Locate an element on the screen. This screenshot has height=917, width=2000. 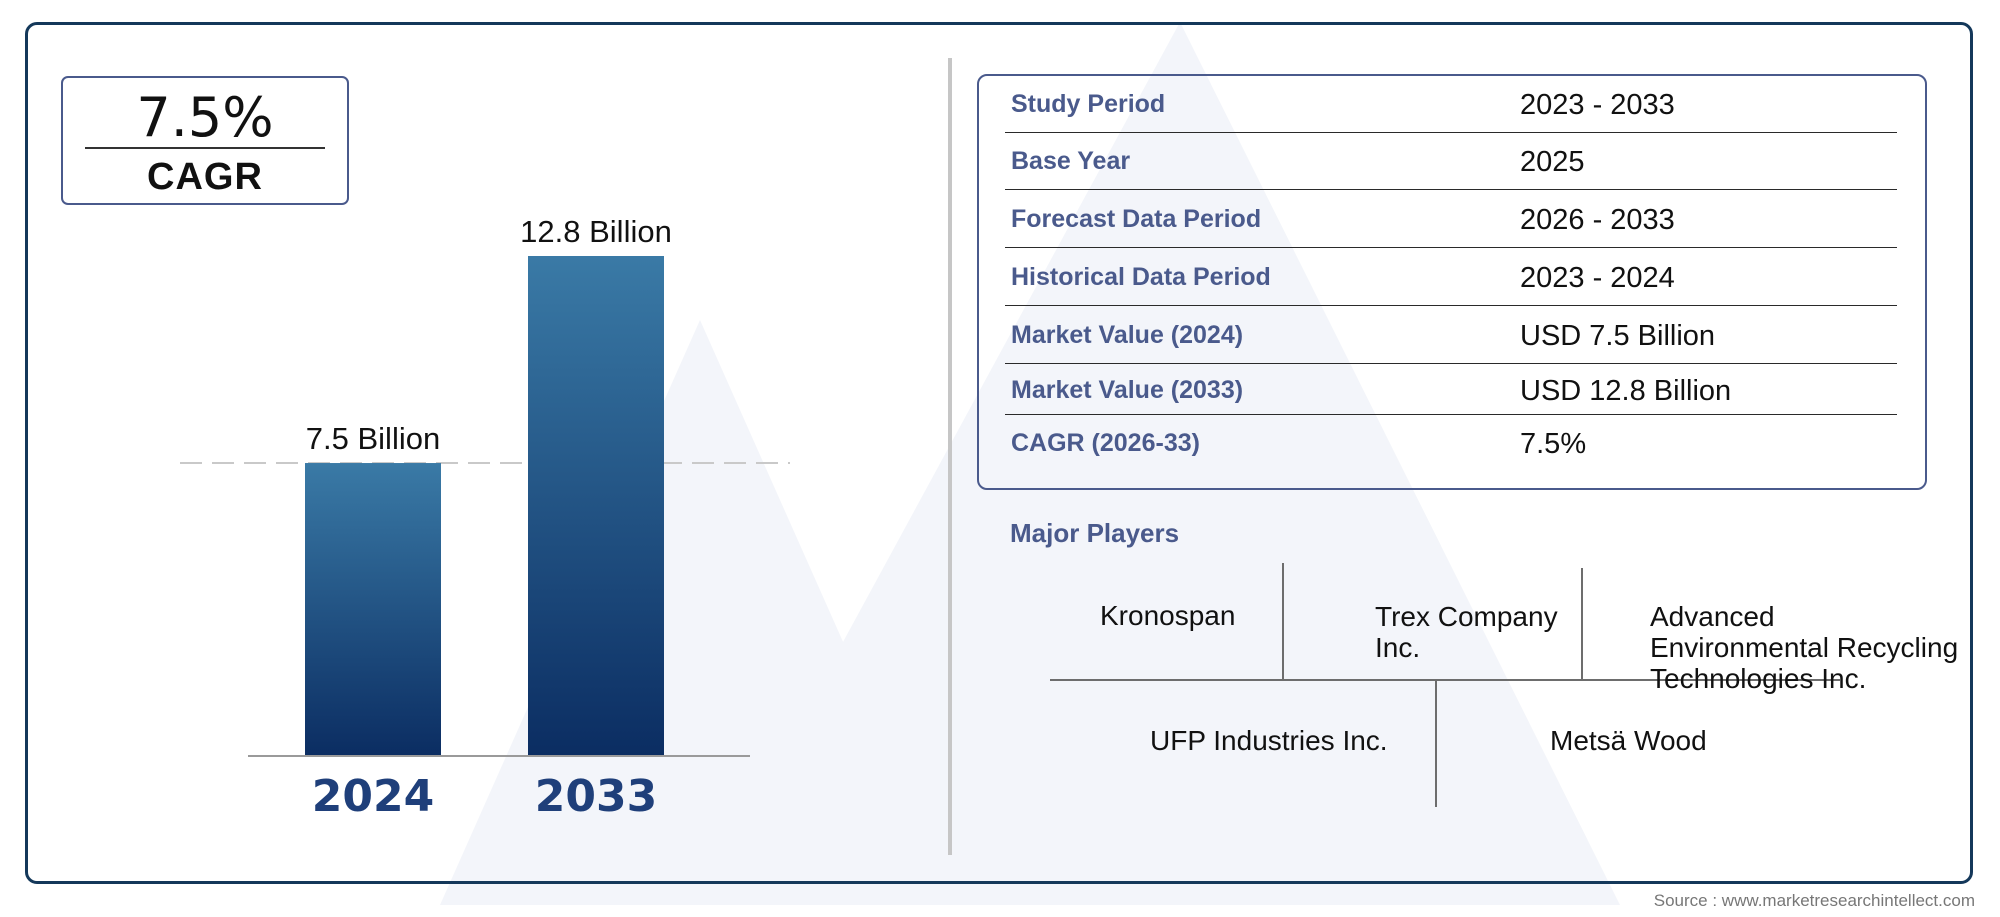
row-value: 2025 is located at coordinates (1552, 162).